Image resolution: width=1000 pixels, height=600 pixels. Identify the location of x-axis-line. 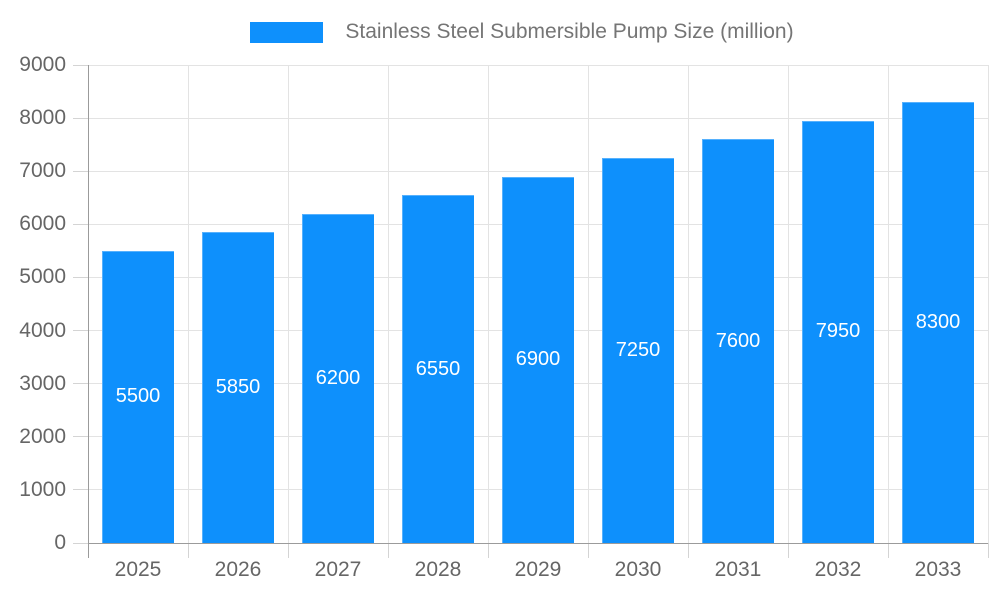
(538, 543).